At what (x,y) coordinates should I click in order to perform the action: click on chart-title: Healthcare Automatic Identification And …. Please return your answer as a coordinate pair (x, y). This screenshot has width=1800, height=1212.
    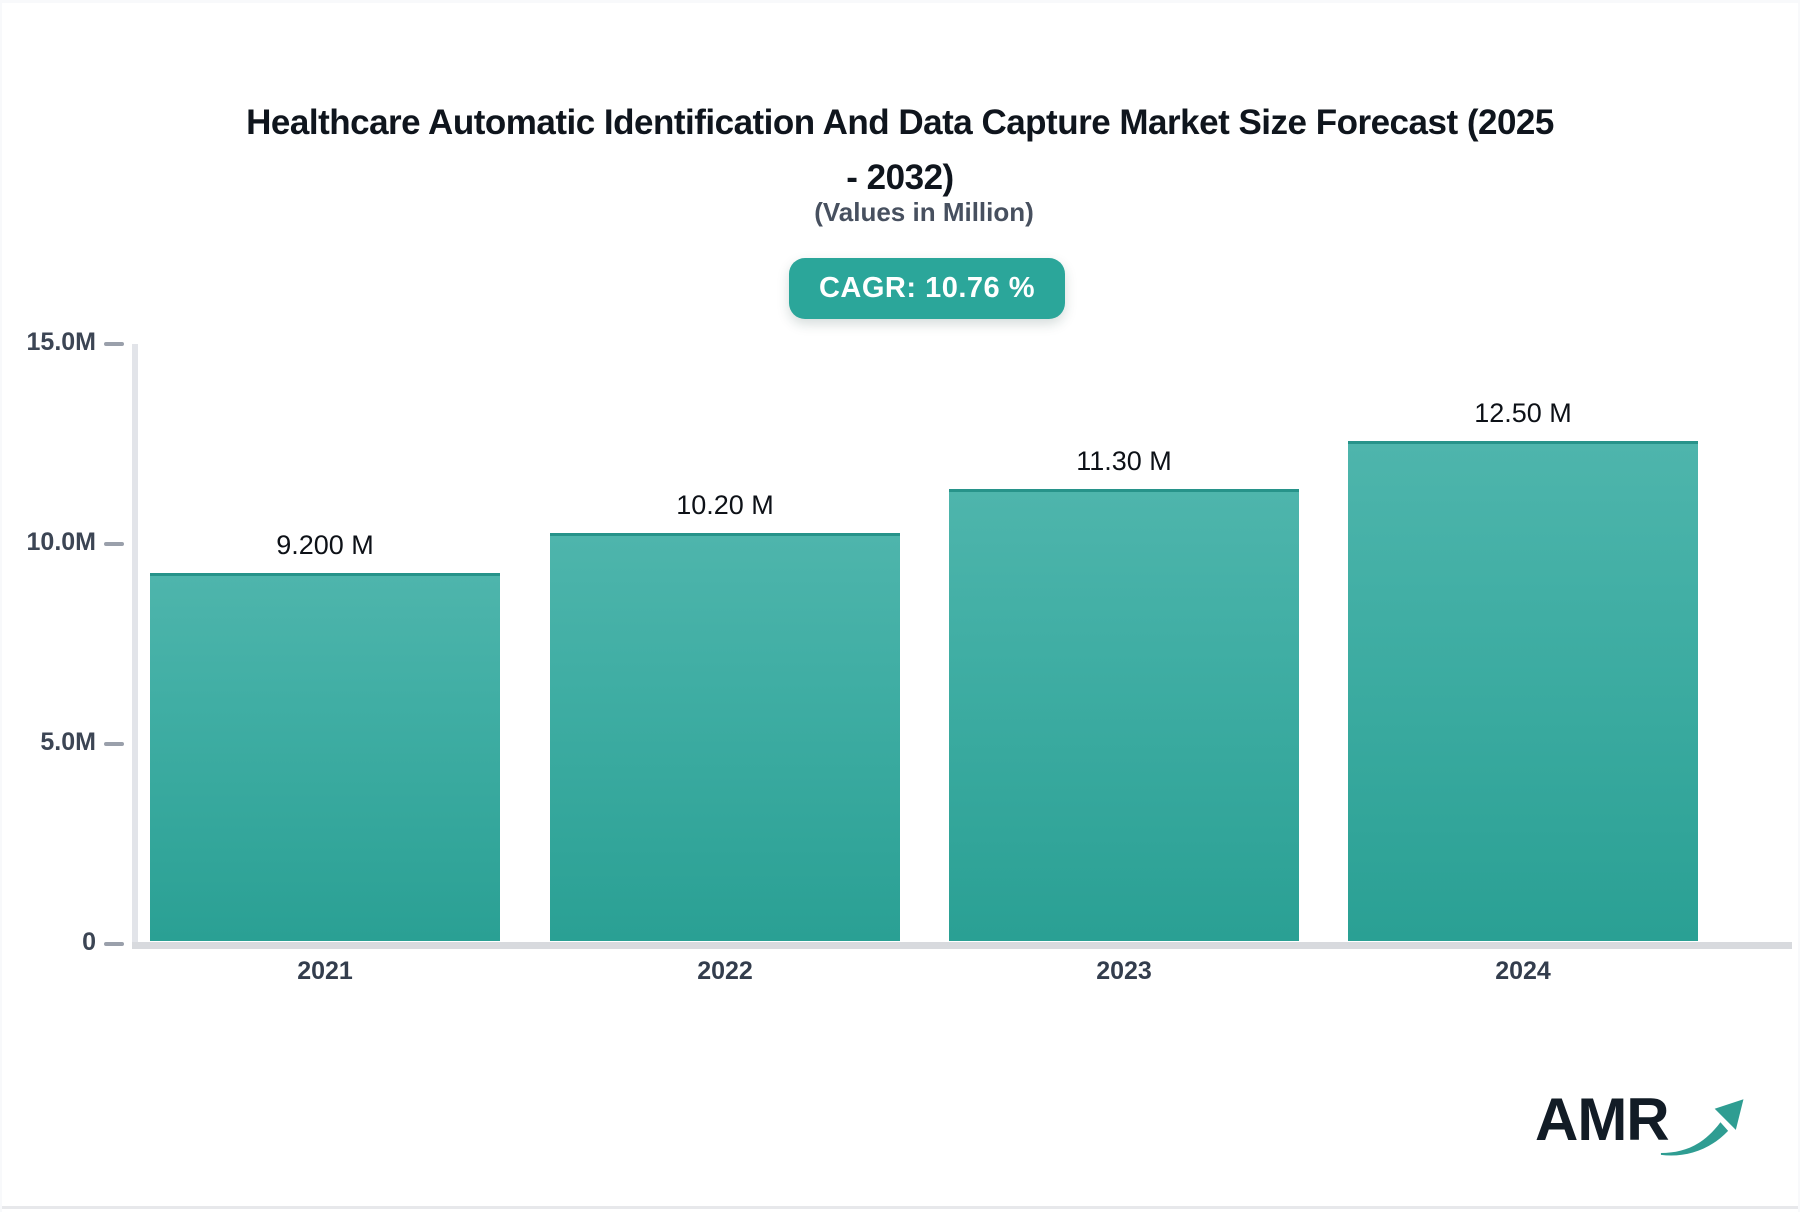
    Looking at the image, I should click on (900, 150).